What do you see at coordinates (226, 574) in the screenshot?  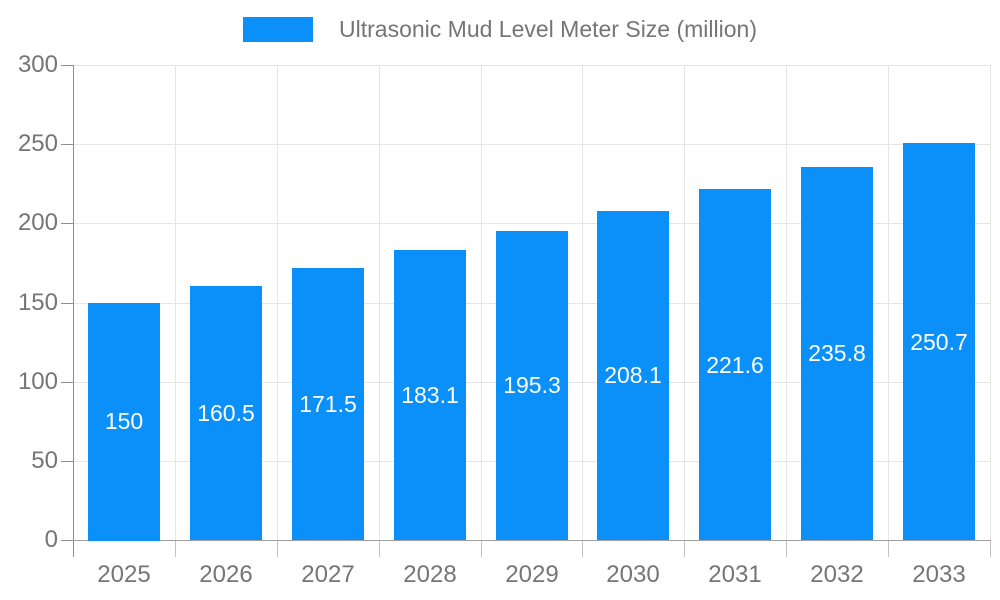 I see `x-tick-label-2026: 2026` at bounding box center [226, 574].